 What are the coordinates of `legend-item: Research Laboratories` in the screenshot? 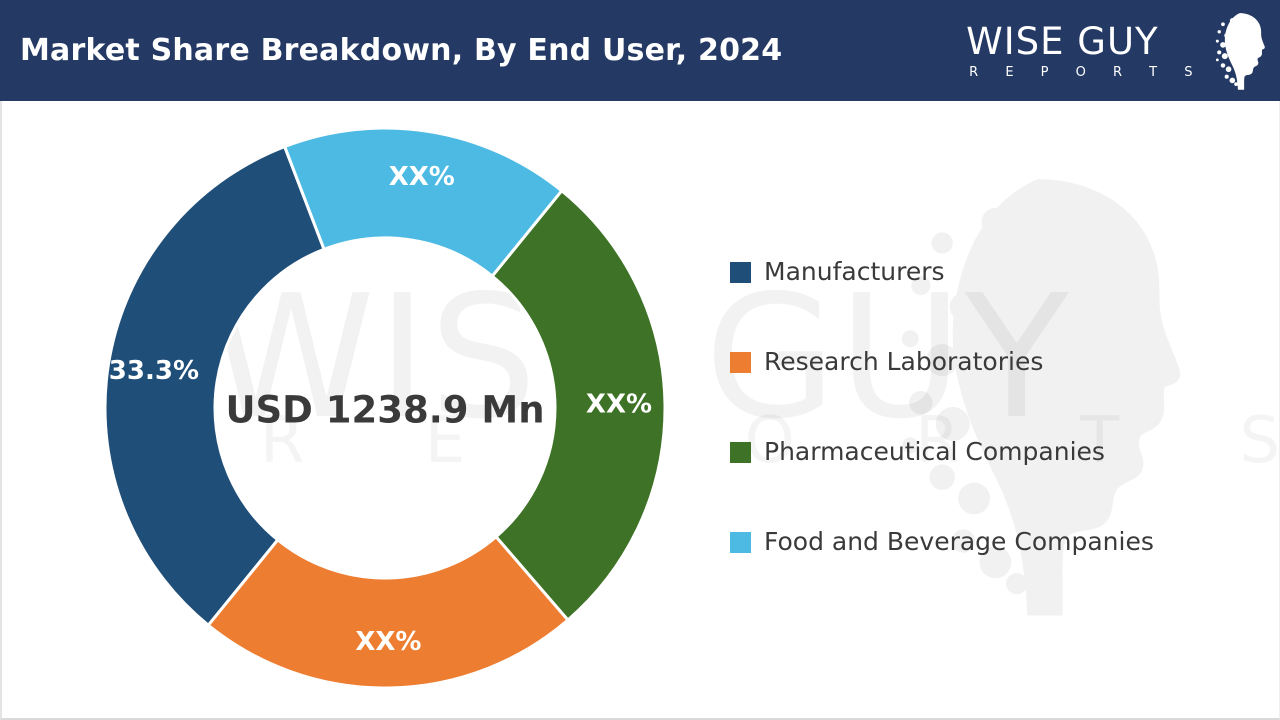 It's located at (942, 362).